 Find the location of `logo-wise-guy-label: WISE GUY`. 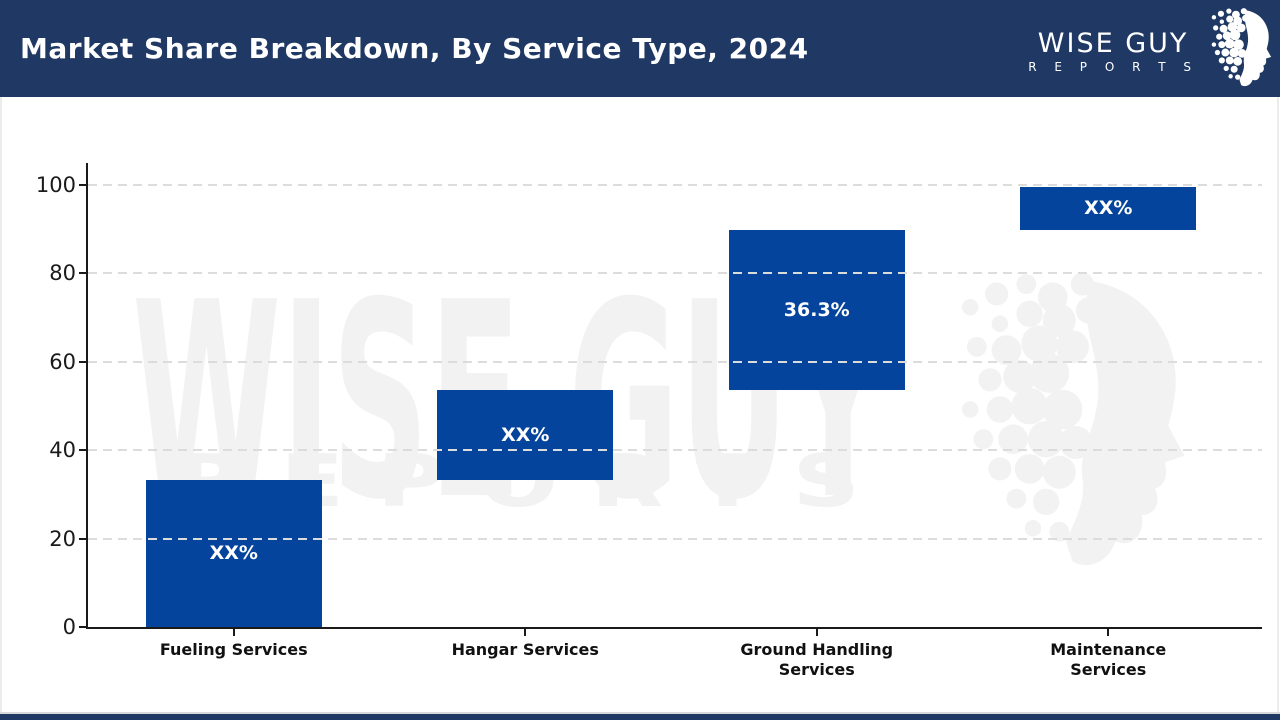

logo-wise-guy-label: WISE GUY is located at coordinates (1113, 43).